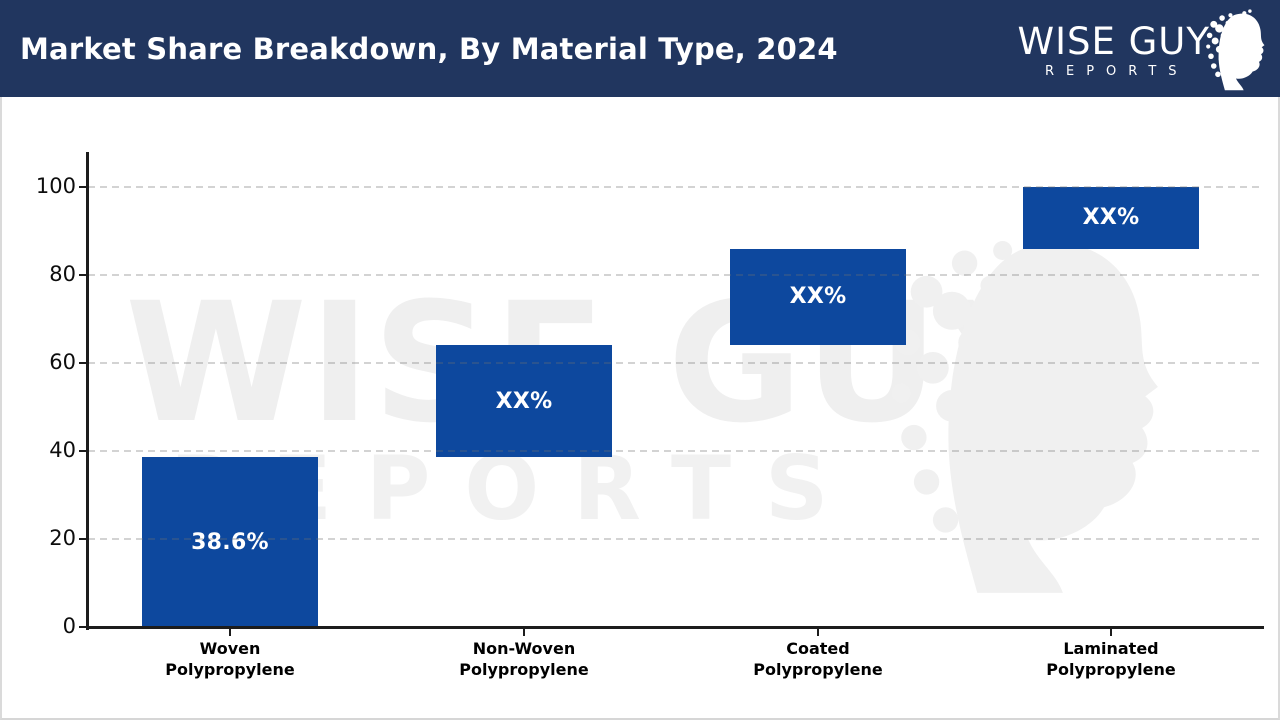 The image size is (1280, 720). I want to click on category-label-line: Laminated, so click(1111, 648).